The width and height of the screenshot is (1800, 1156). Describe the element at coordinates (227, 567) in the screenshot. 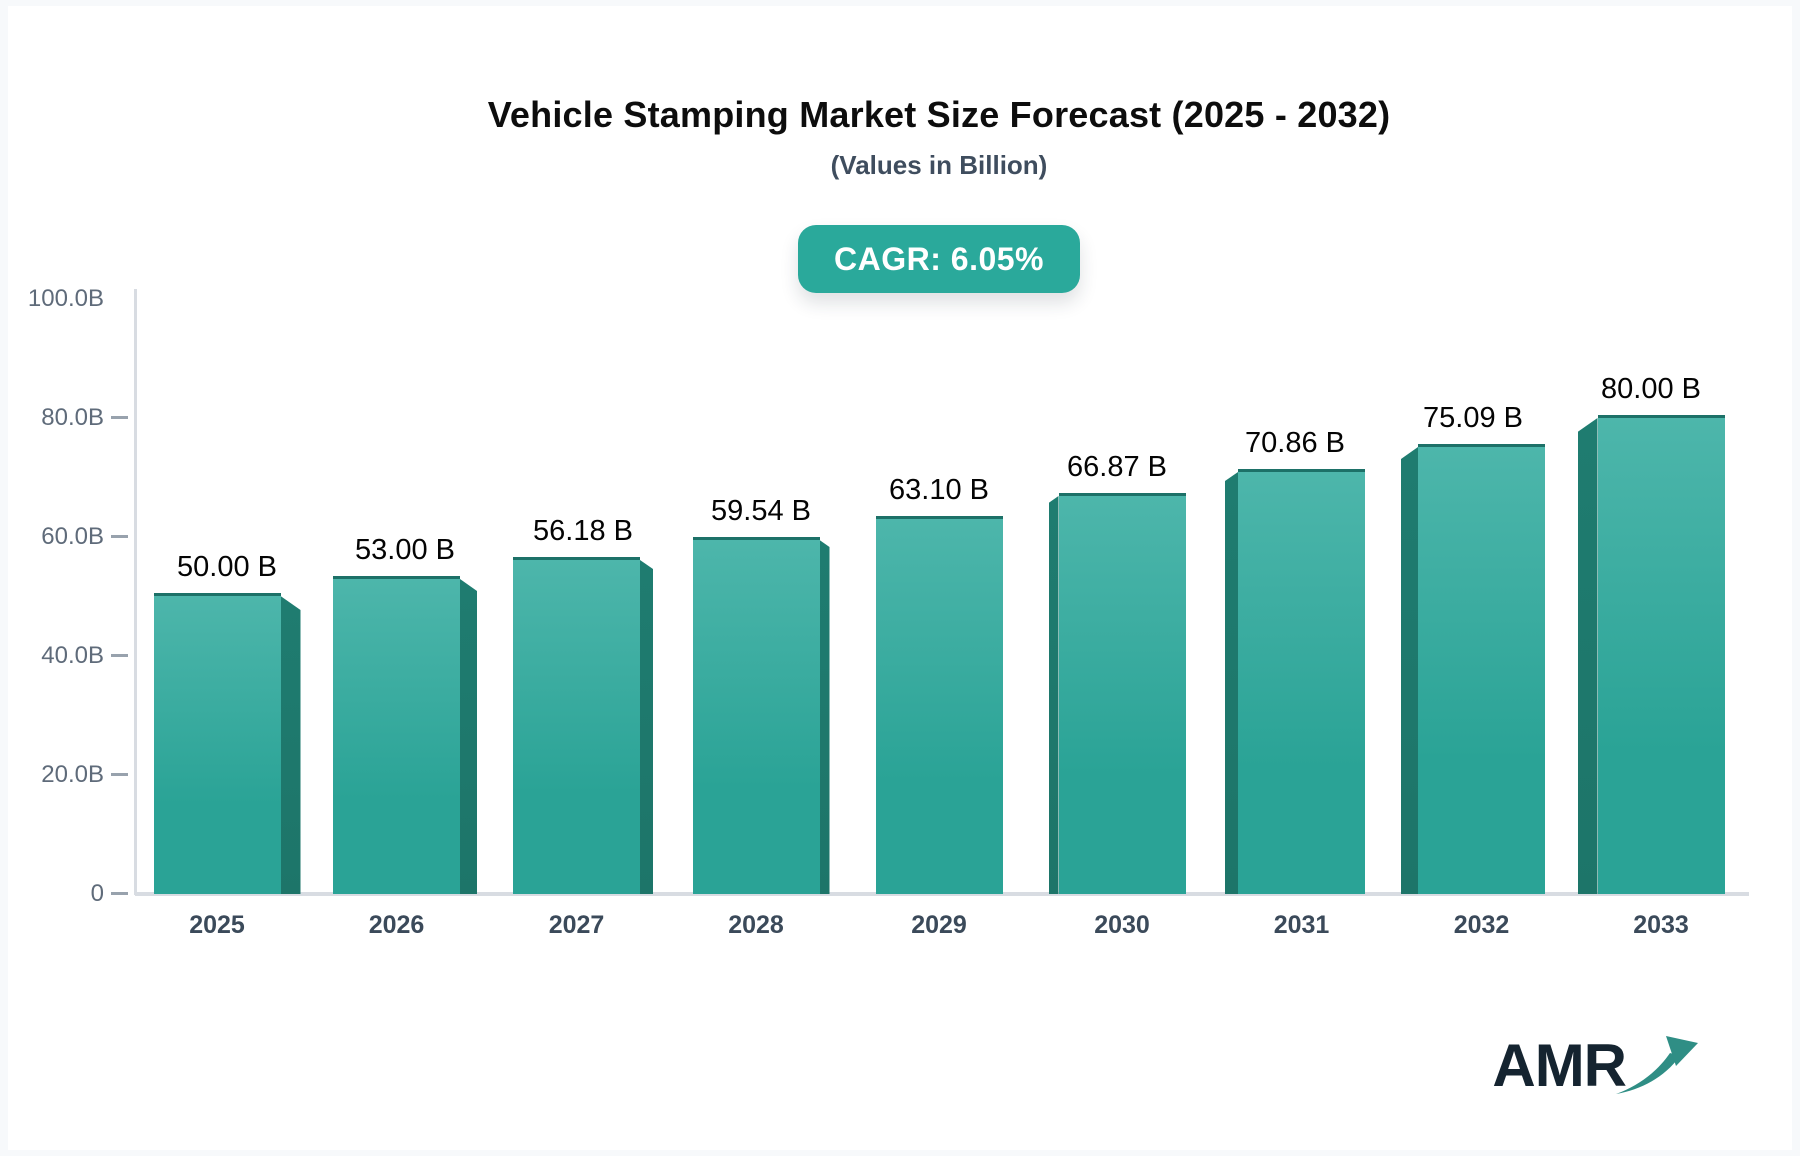

I see `bar-value-label: 50.00 B` at that location.